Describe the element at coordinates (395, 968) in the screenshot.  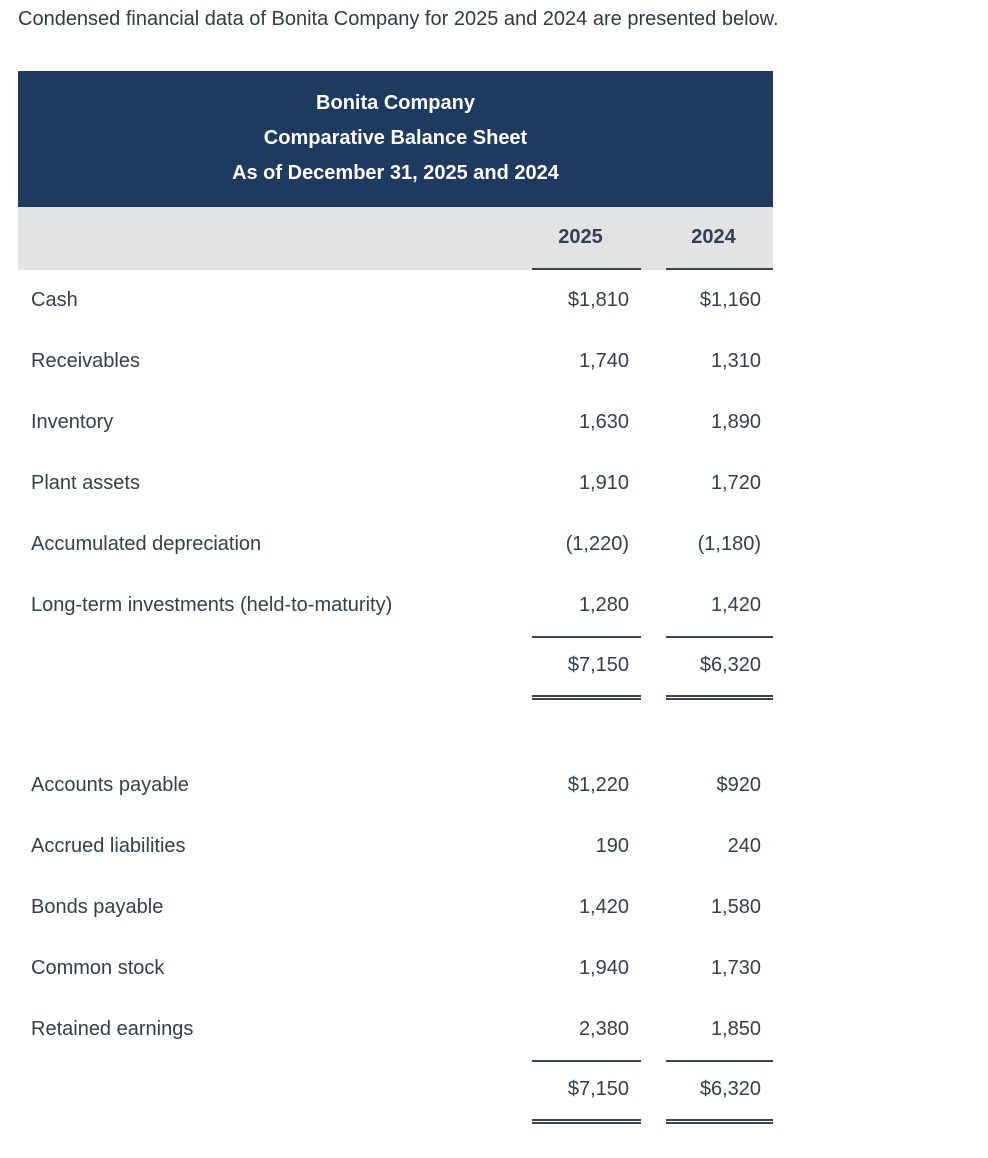
I see `table-row-common-stock: Common stock 1,940 1,730` at that location.